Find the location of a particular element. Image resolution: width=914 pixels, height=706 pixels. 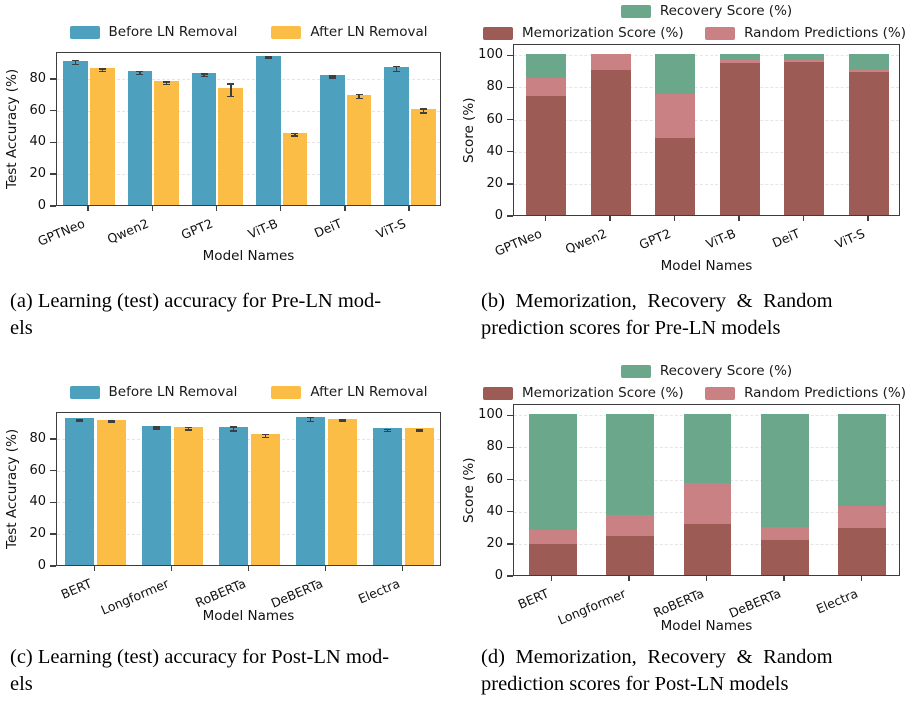

legend-row-recovery: Recovery Score (%) is located at coordinates (706, 371).